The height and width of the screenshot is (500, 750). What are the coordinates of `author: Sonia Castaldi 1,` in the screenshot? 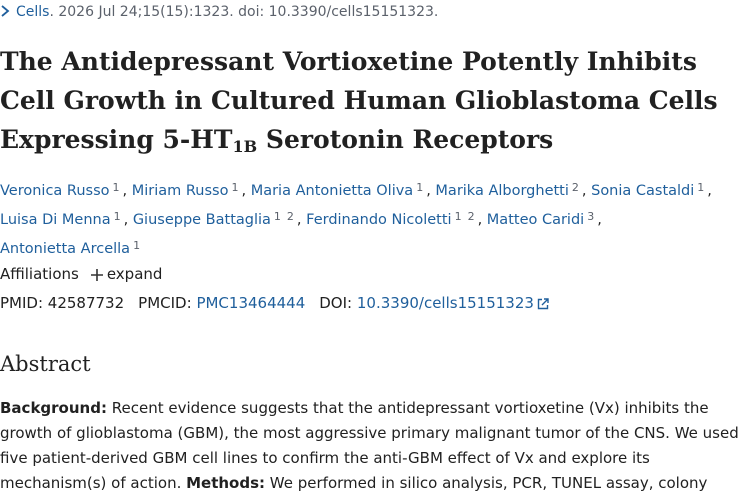 It's located at (651, 190).